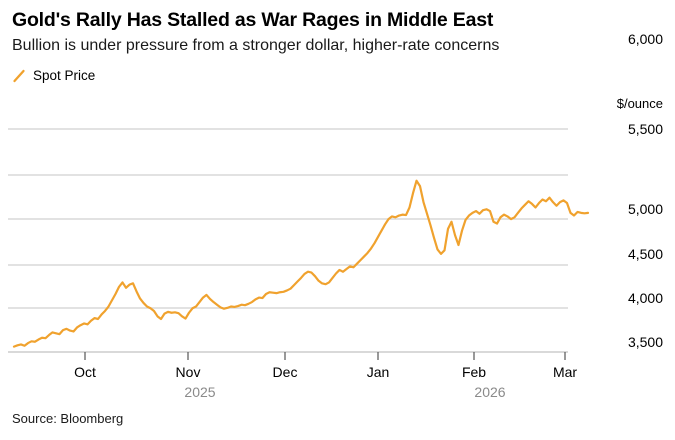 The width and height of the screenshot is (675, 440). Describe the element at coordinates (64, 75) in the screenshot. I see `legend-label-spot-price: Spot Price` at that location.